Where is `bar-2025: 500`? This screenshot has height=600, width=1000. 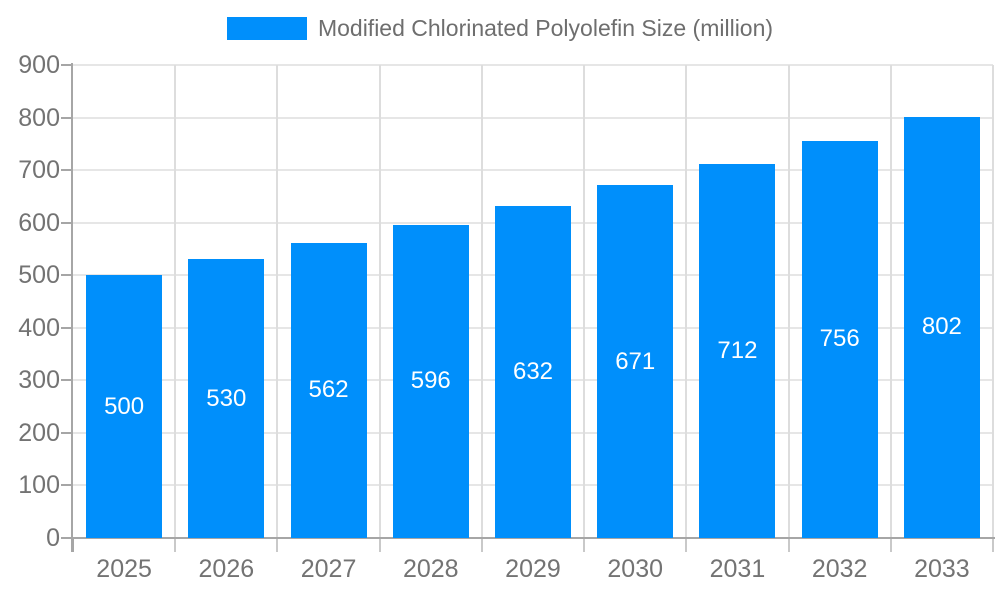
bar-2025: 500 is located at coordinates (124, 406).